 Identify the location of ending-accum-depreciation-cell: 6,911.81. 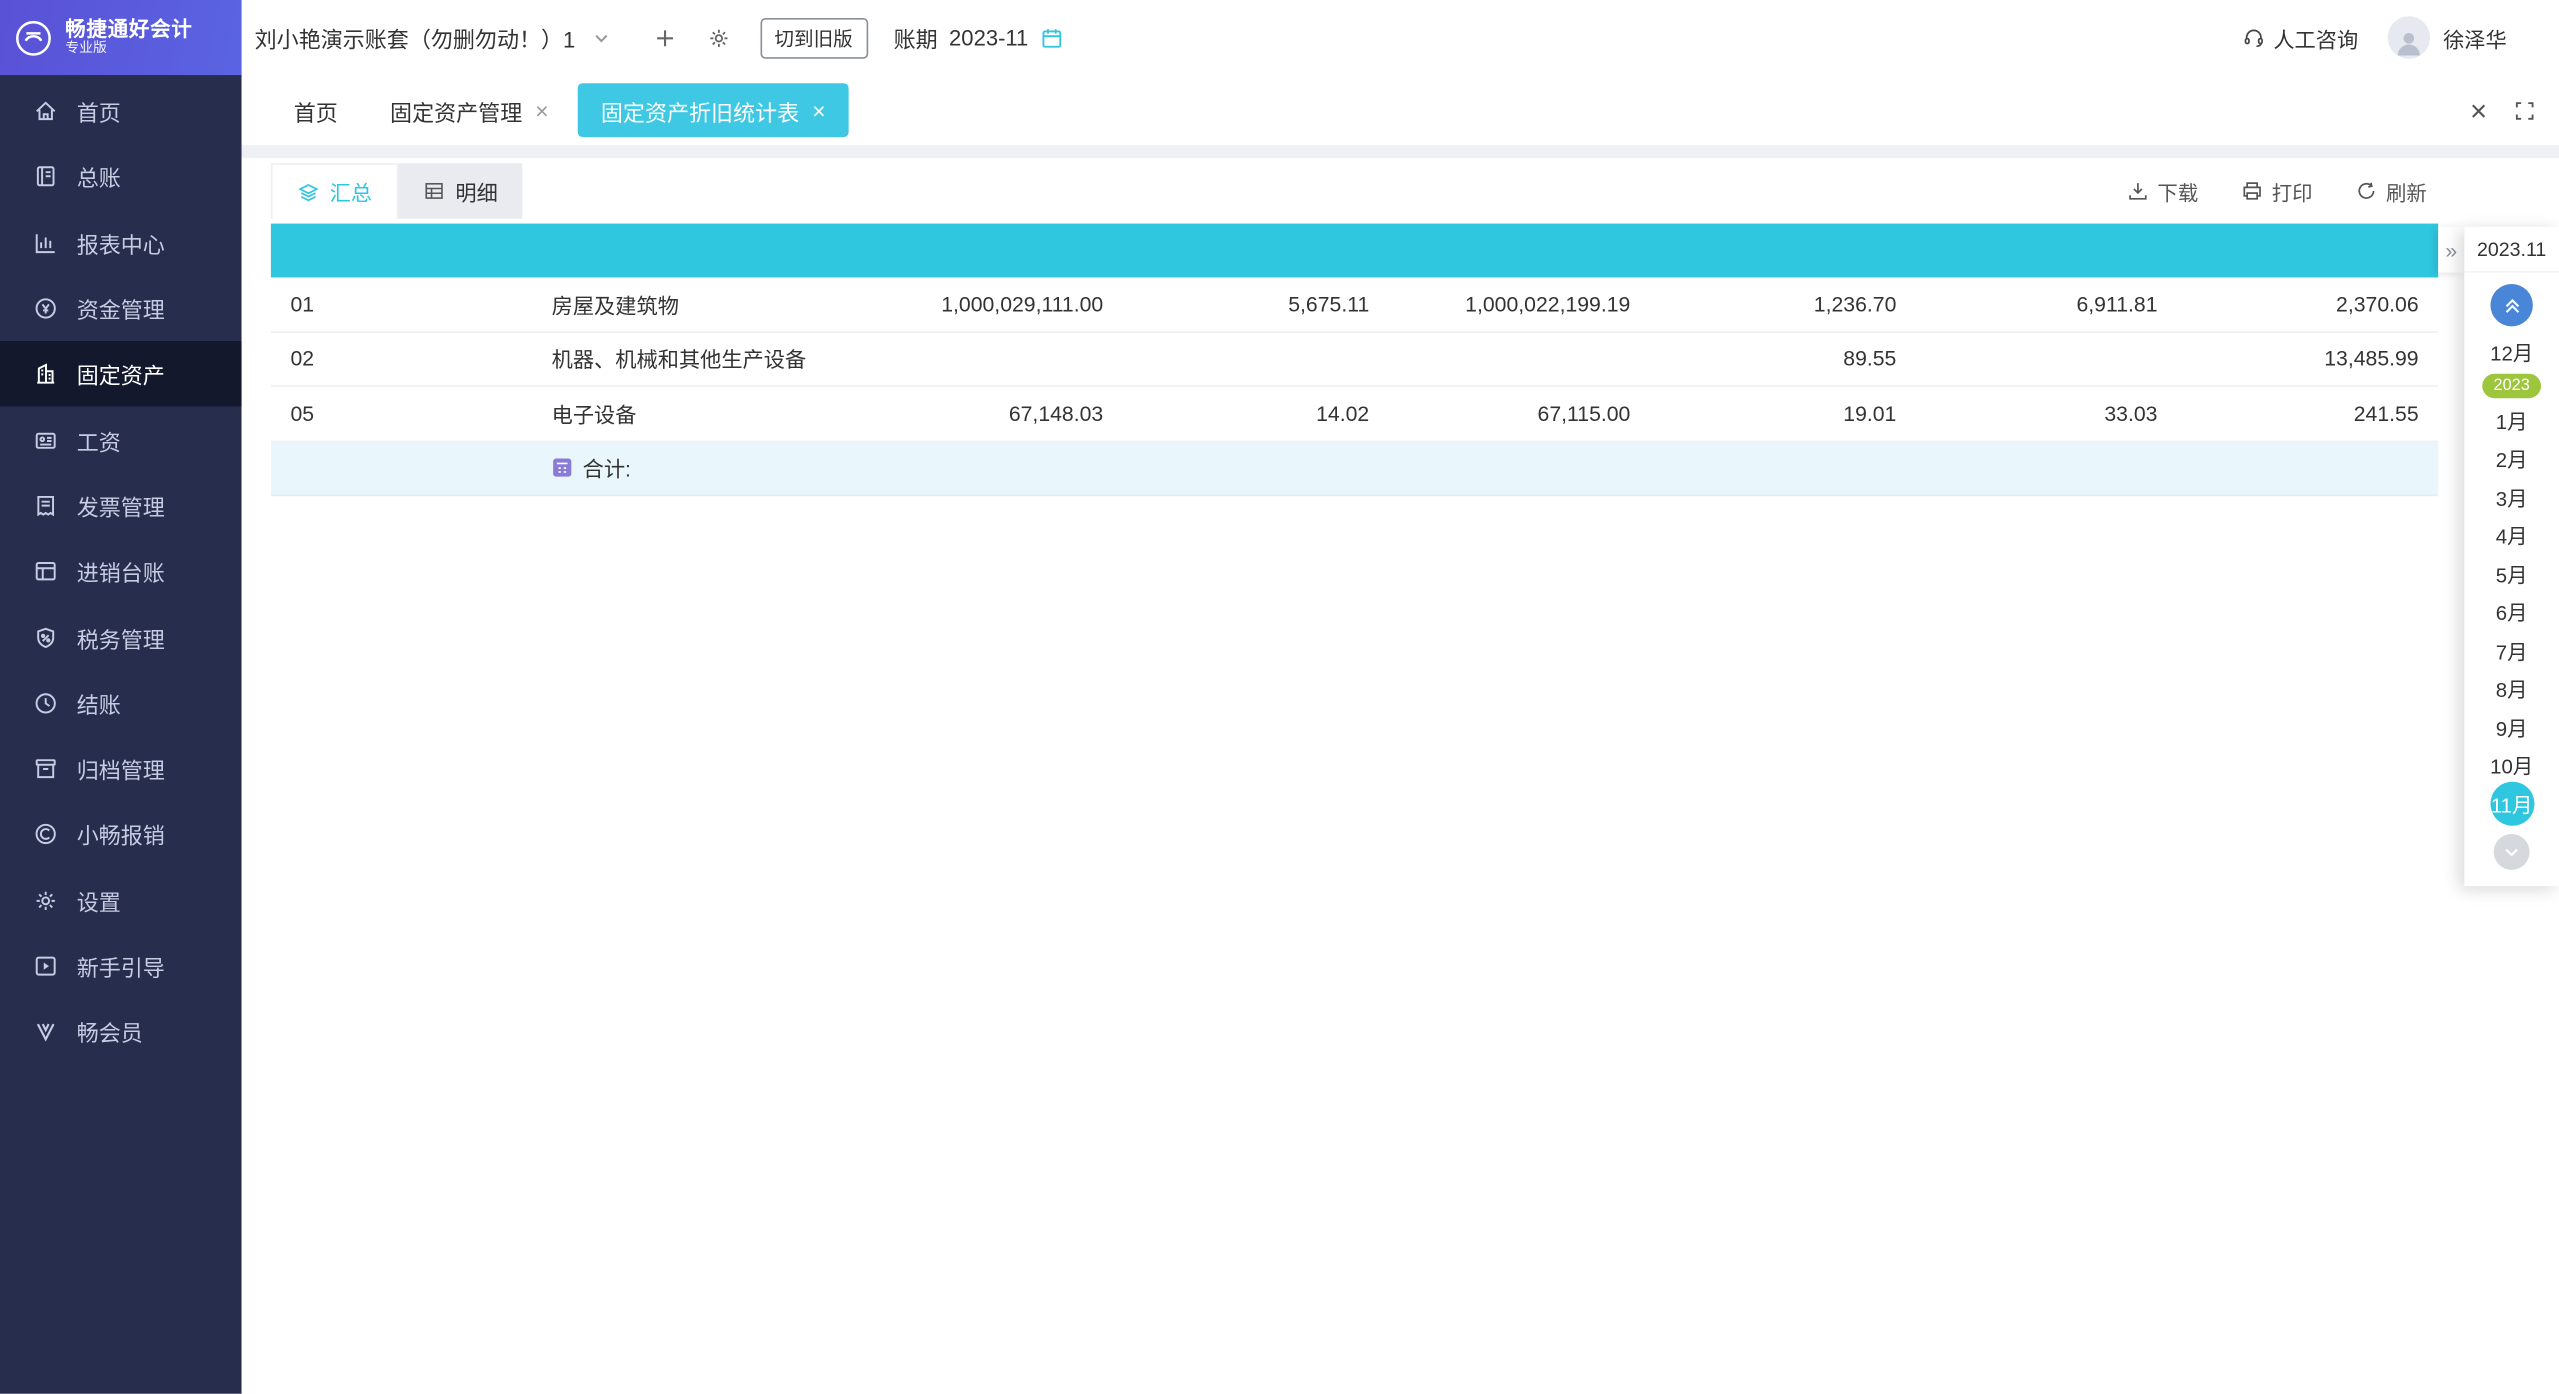
(2117, 304).